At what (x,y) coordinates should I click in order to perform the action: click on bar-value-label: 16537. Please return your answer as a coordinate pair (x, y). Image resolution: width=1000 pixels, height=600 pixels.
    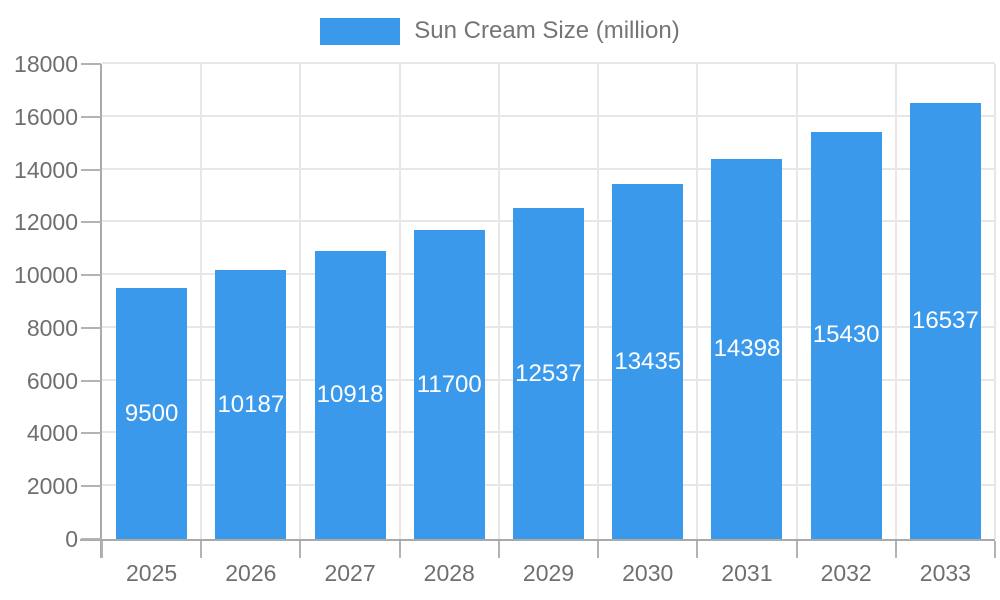
    Looking at the image, I should click on (945, 320).